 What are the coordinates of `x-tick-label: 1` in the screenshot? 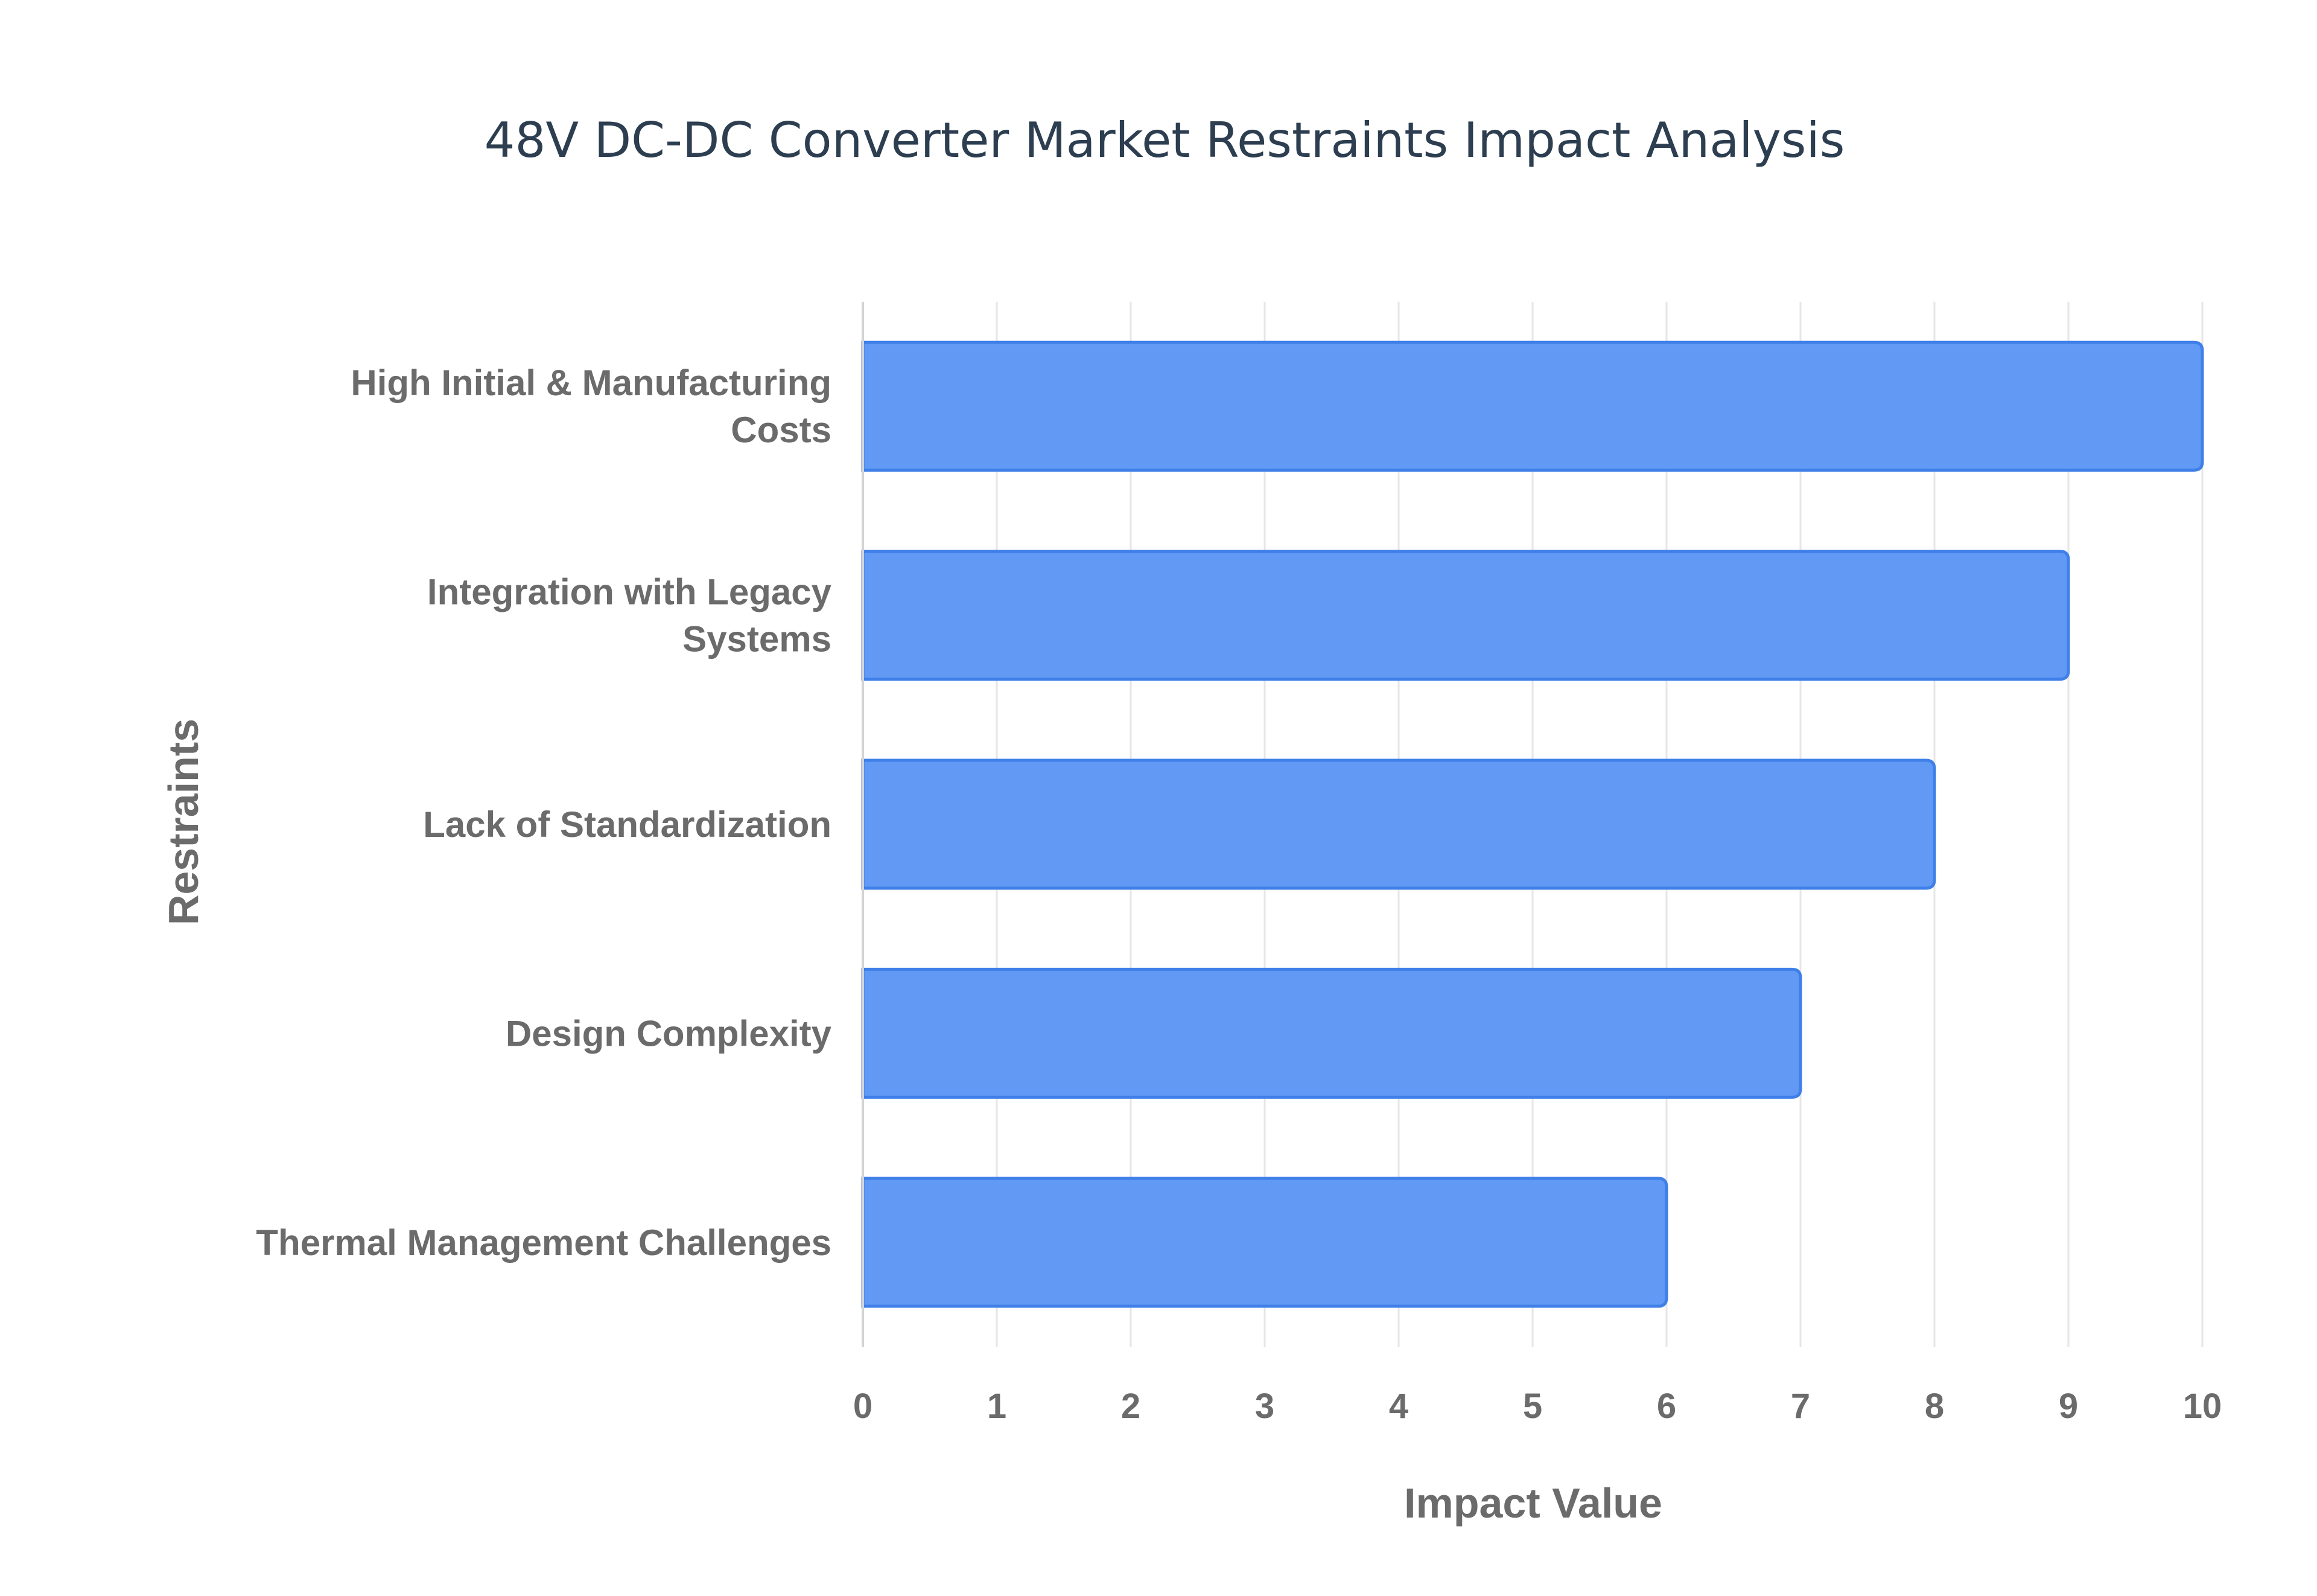 It's located at (996, 1407).